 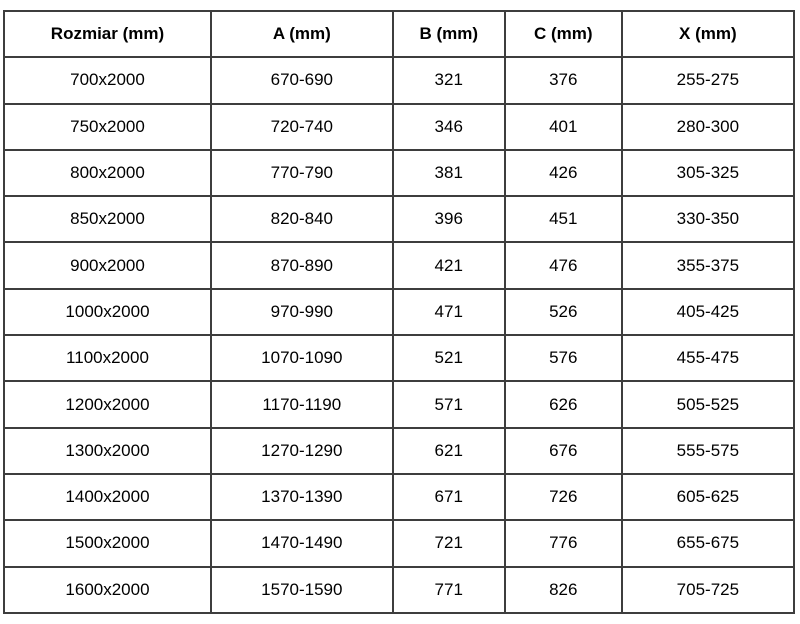 What do you see at coordinates (708, 404) in the screenshot?
I see `cell-x: 505-525` at bounding box center [708, 404].